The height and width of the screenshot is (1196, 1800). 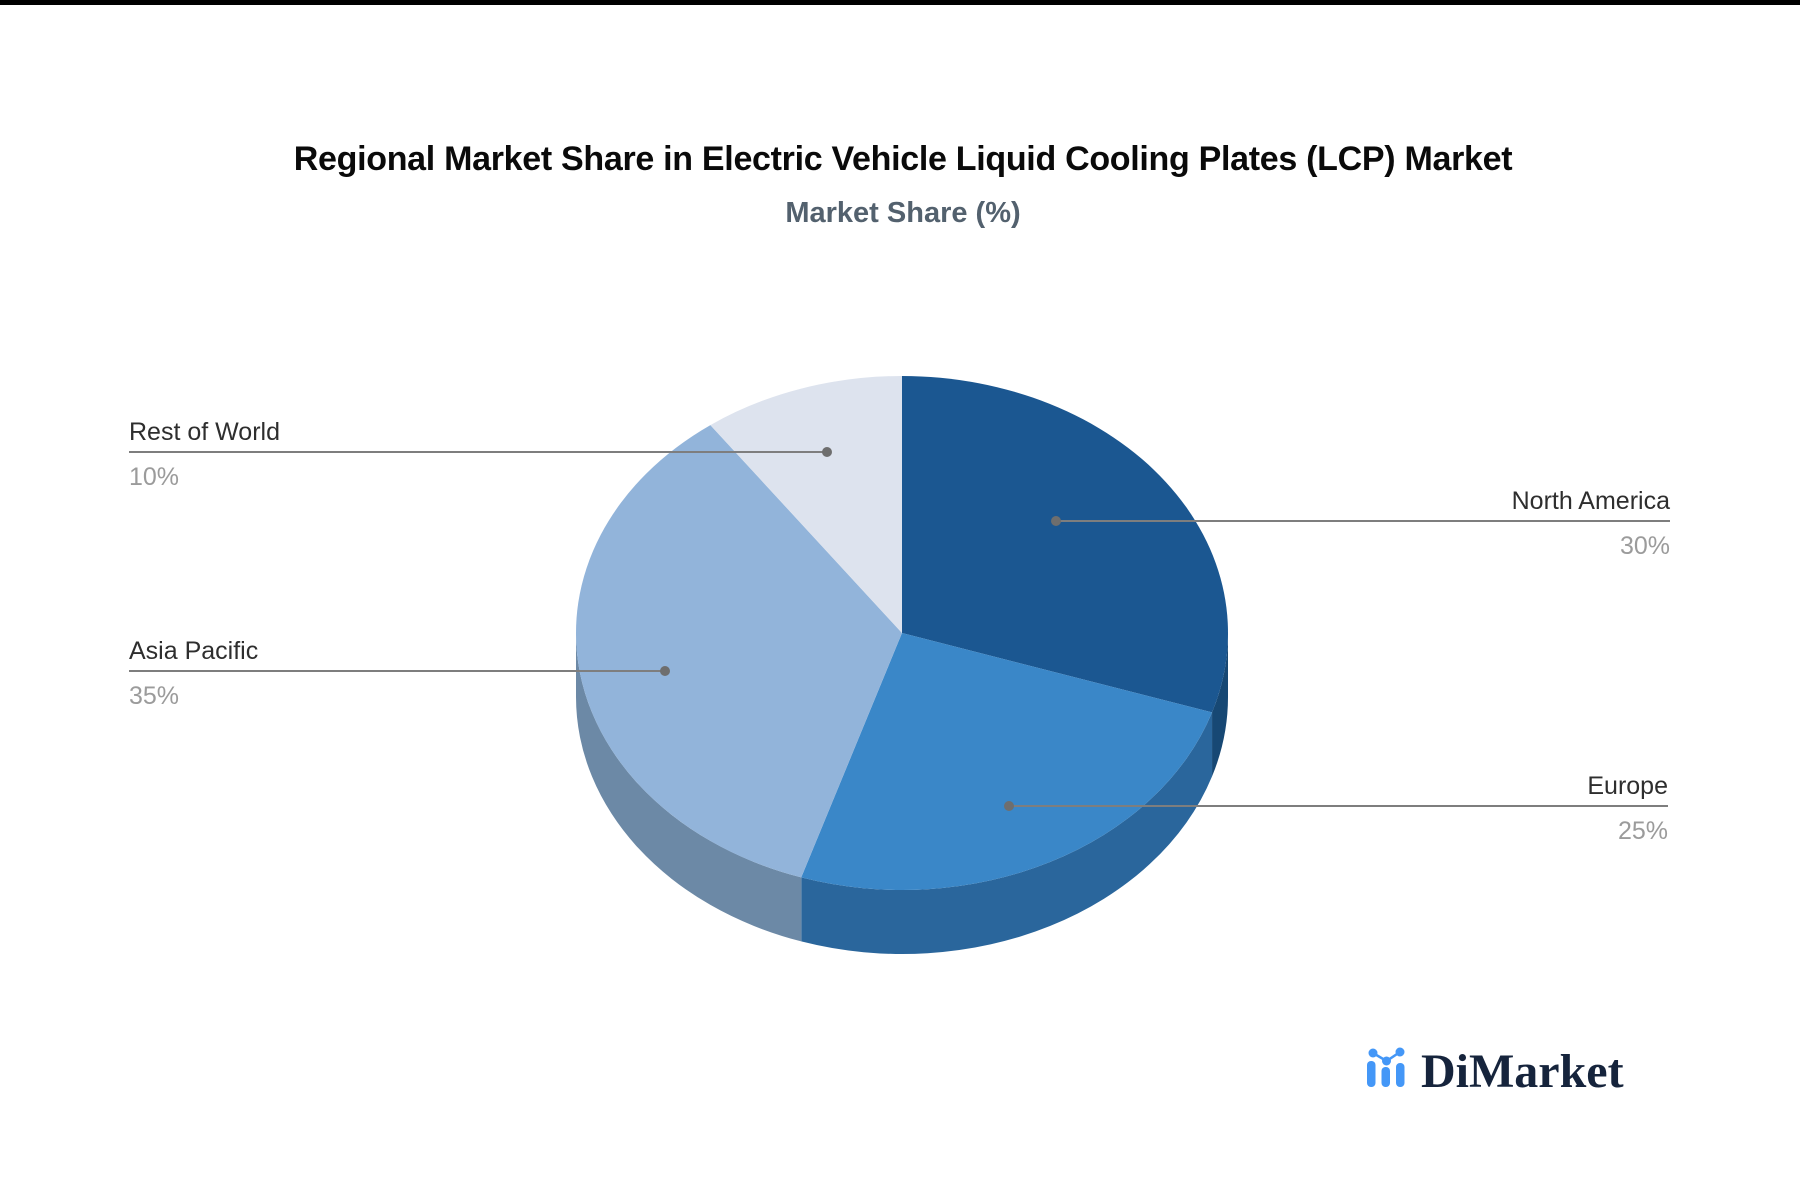 I want to click on pie-slice-rest-of-world, so click(x=806, y=504).